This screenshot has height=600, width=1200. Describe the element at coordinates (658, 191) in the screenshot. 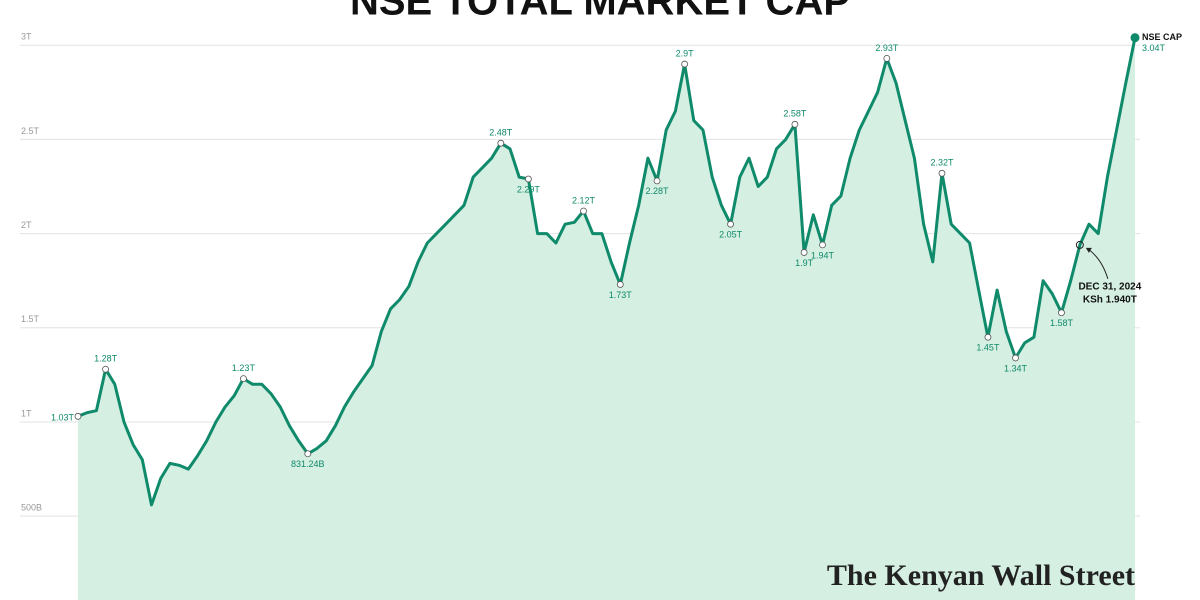

I see `value-label: 2.28T` at that location.